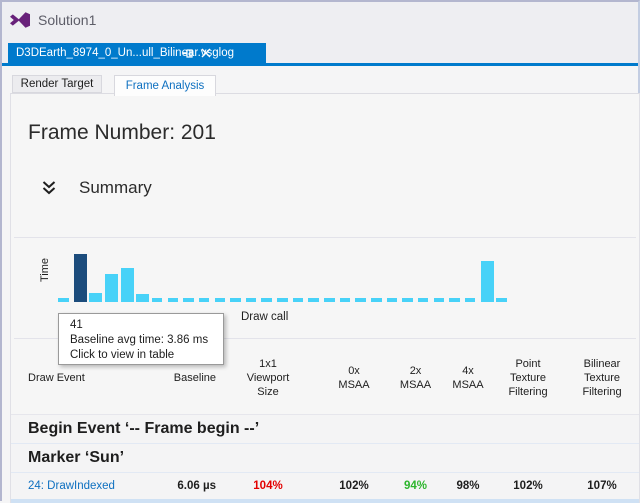 This screenshot has width=640, height=503. Describe the element at coordinates (122, 355) in the screenshot. I see `tooltip-hint: Click to view in table` at that location.